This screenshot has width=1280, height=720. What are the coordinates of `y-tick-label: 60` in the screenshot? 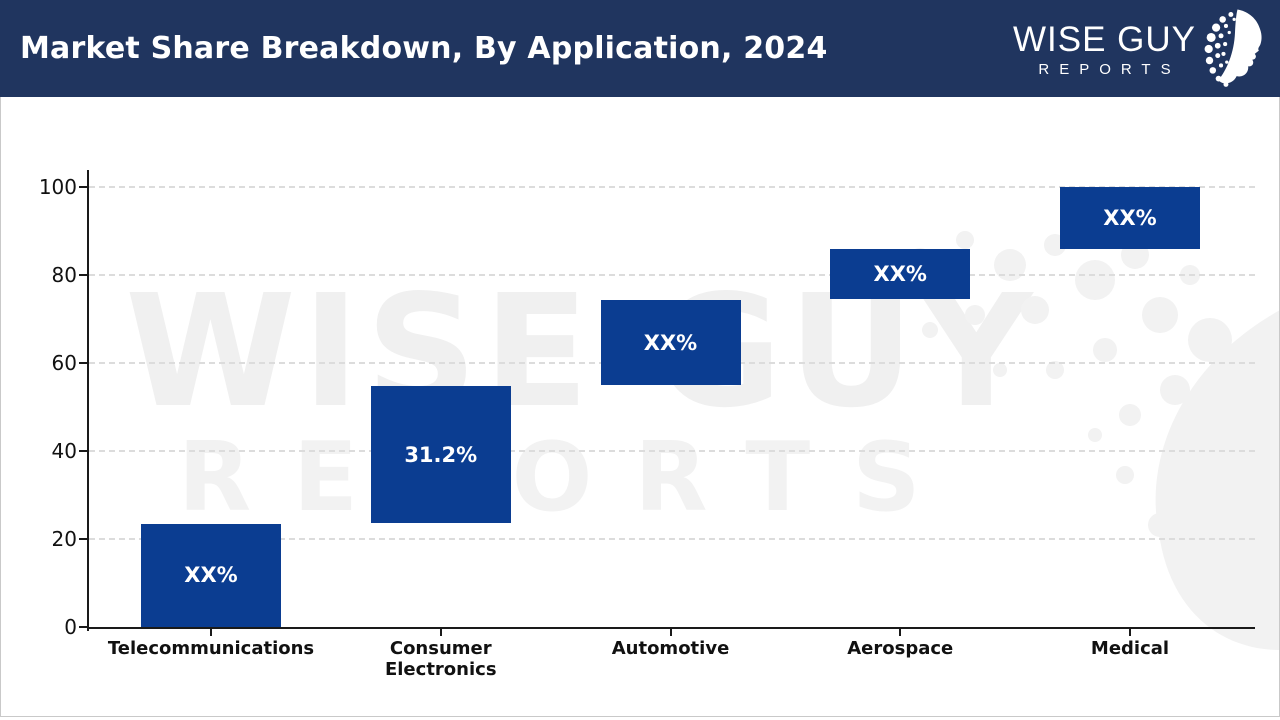 It's located at (64, 362).